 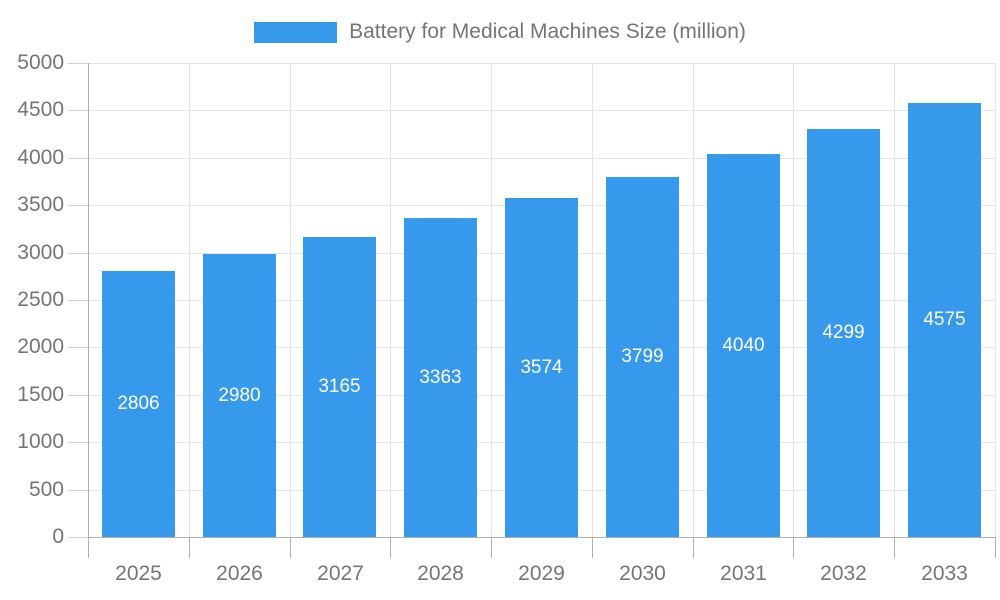 I want to click on x-tick-label: 2031, so click(x=743, y=573).